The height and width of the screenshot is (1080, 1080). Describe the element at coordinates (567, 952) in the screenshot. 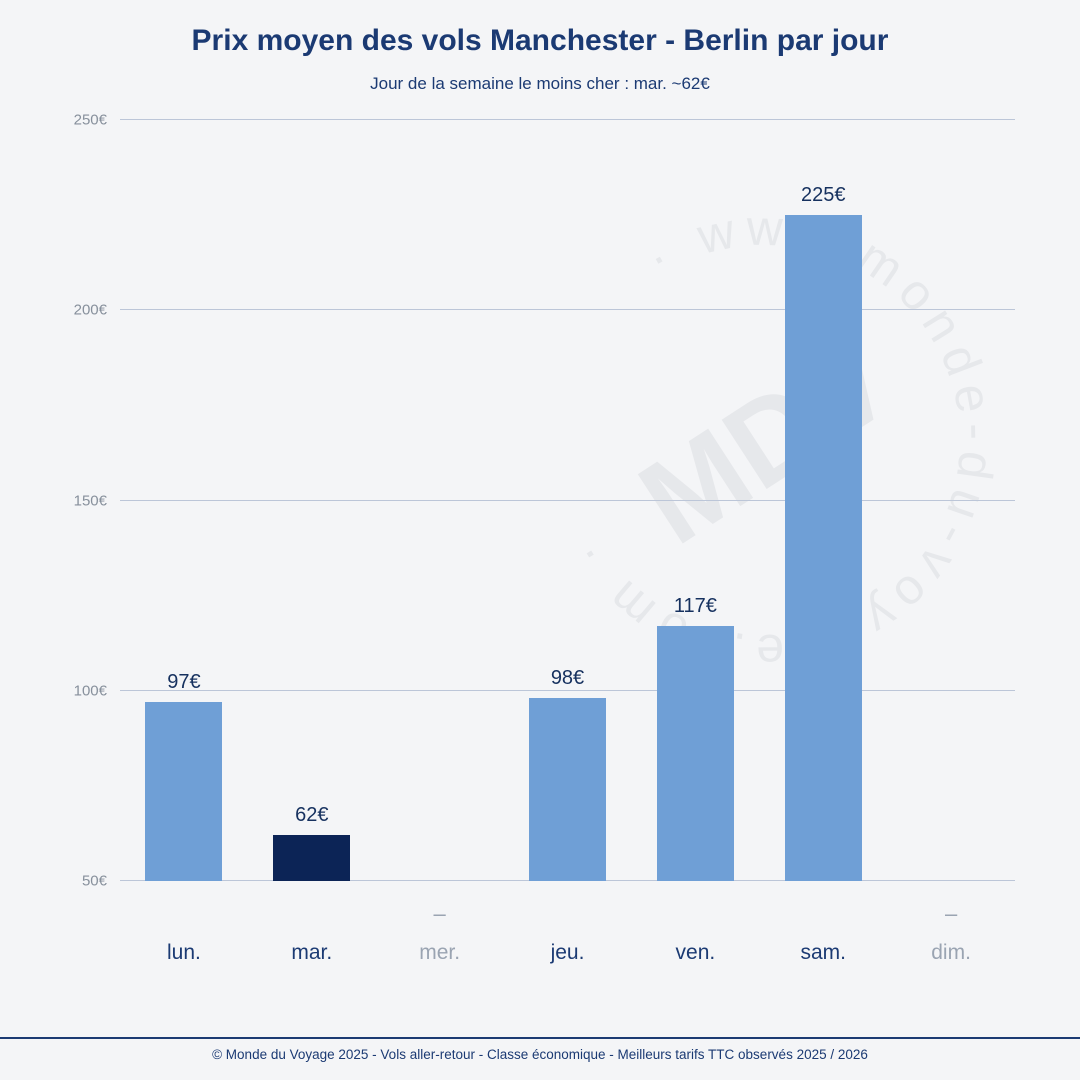

I see `x-tick-label: jeu.` at that location.